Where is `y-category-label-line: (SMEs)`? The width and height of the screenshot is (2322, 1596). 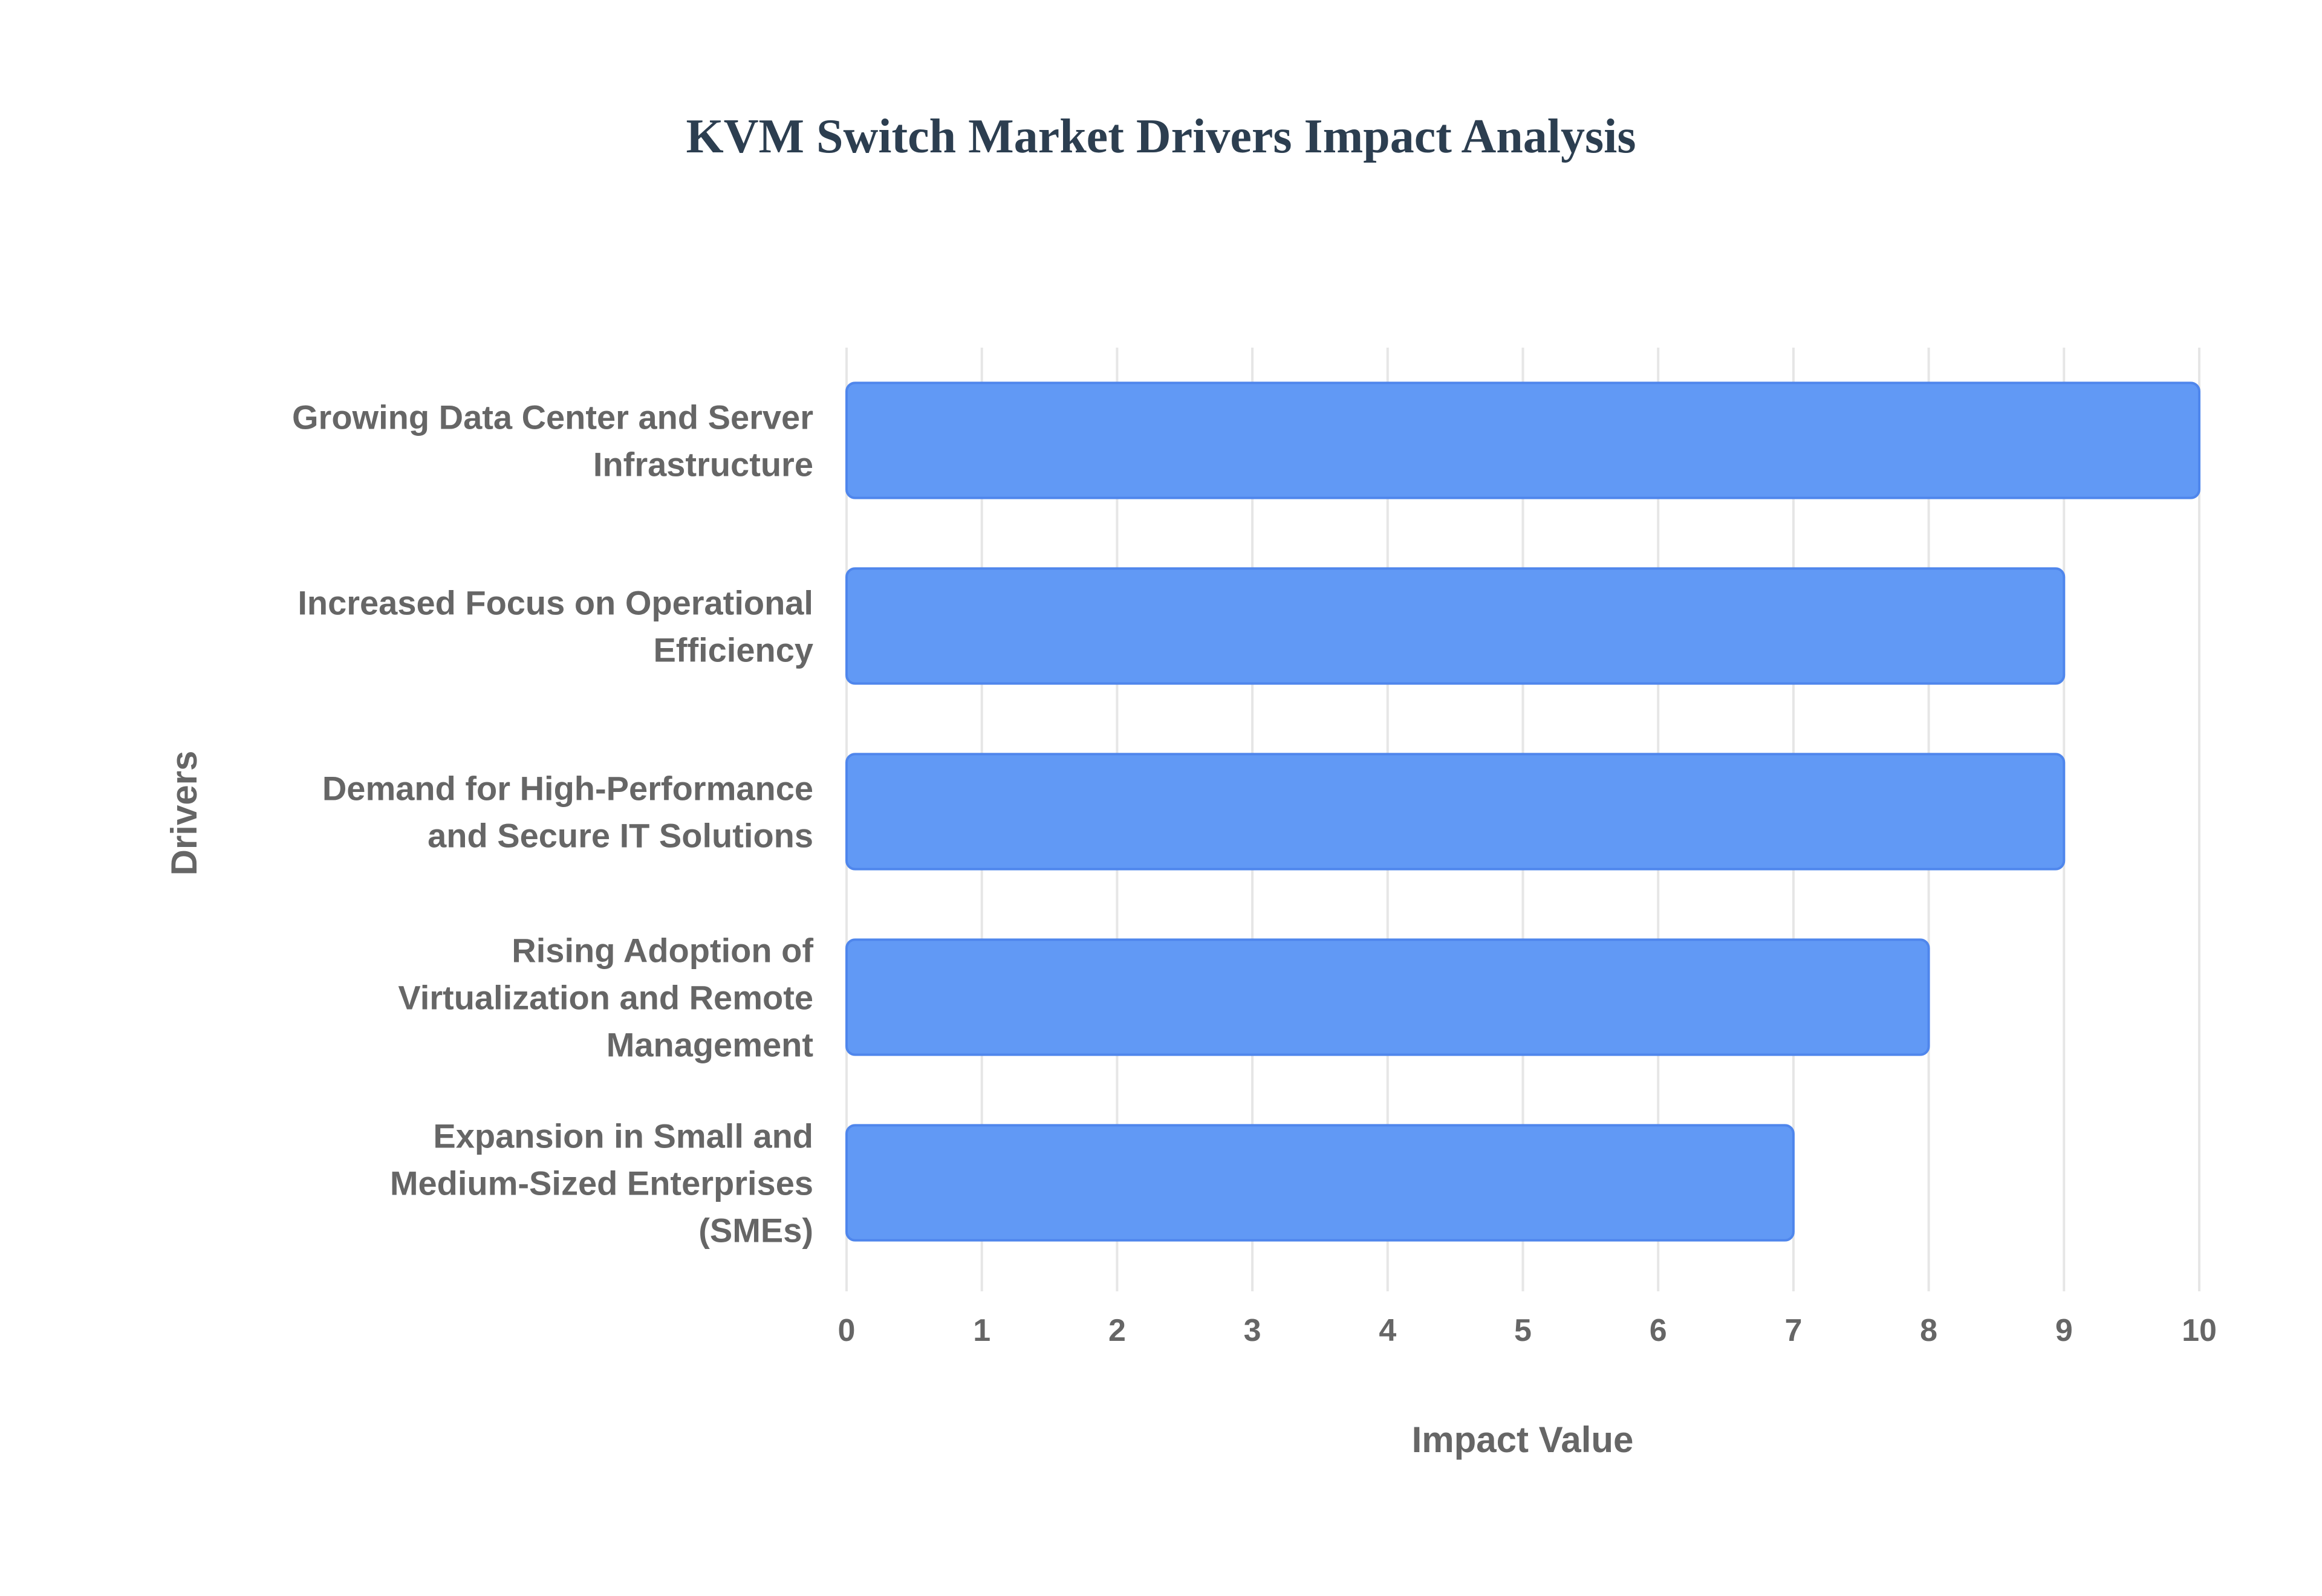 y-category-label-line: (SMEs) is located at coordinates (755, 1231).